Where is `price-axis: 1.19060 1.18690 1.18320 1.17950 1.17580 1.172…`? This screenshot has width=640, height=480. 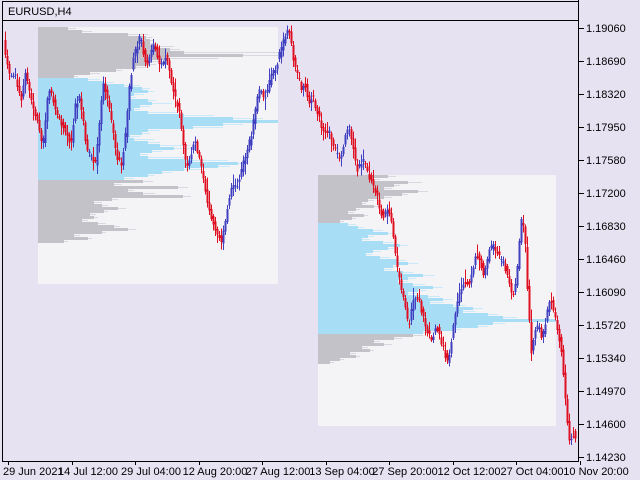 price-axis: 1.19060 1.18690 1.18320 1.17950 1.17580 1.172… is located at coordinates (602, 243).